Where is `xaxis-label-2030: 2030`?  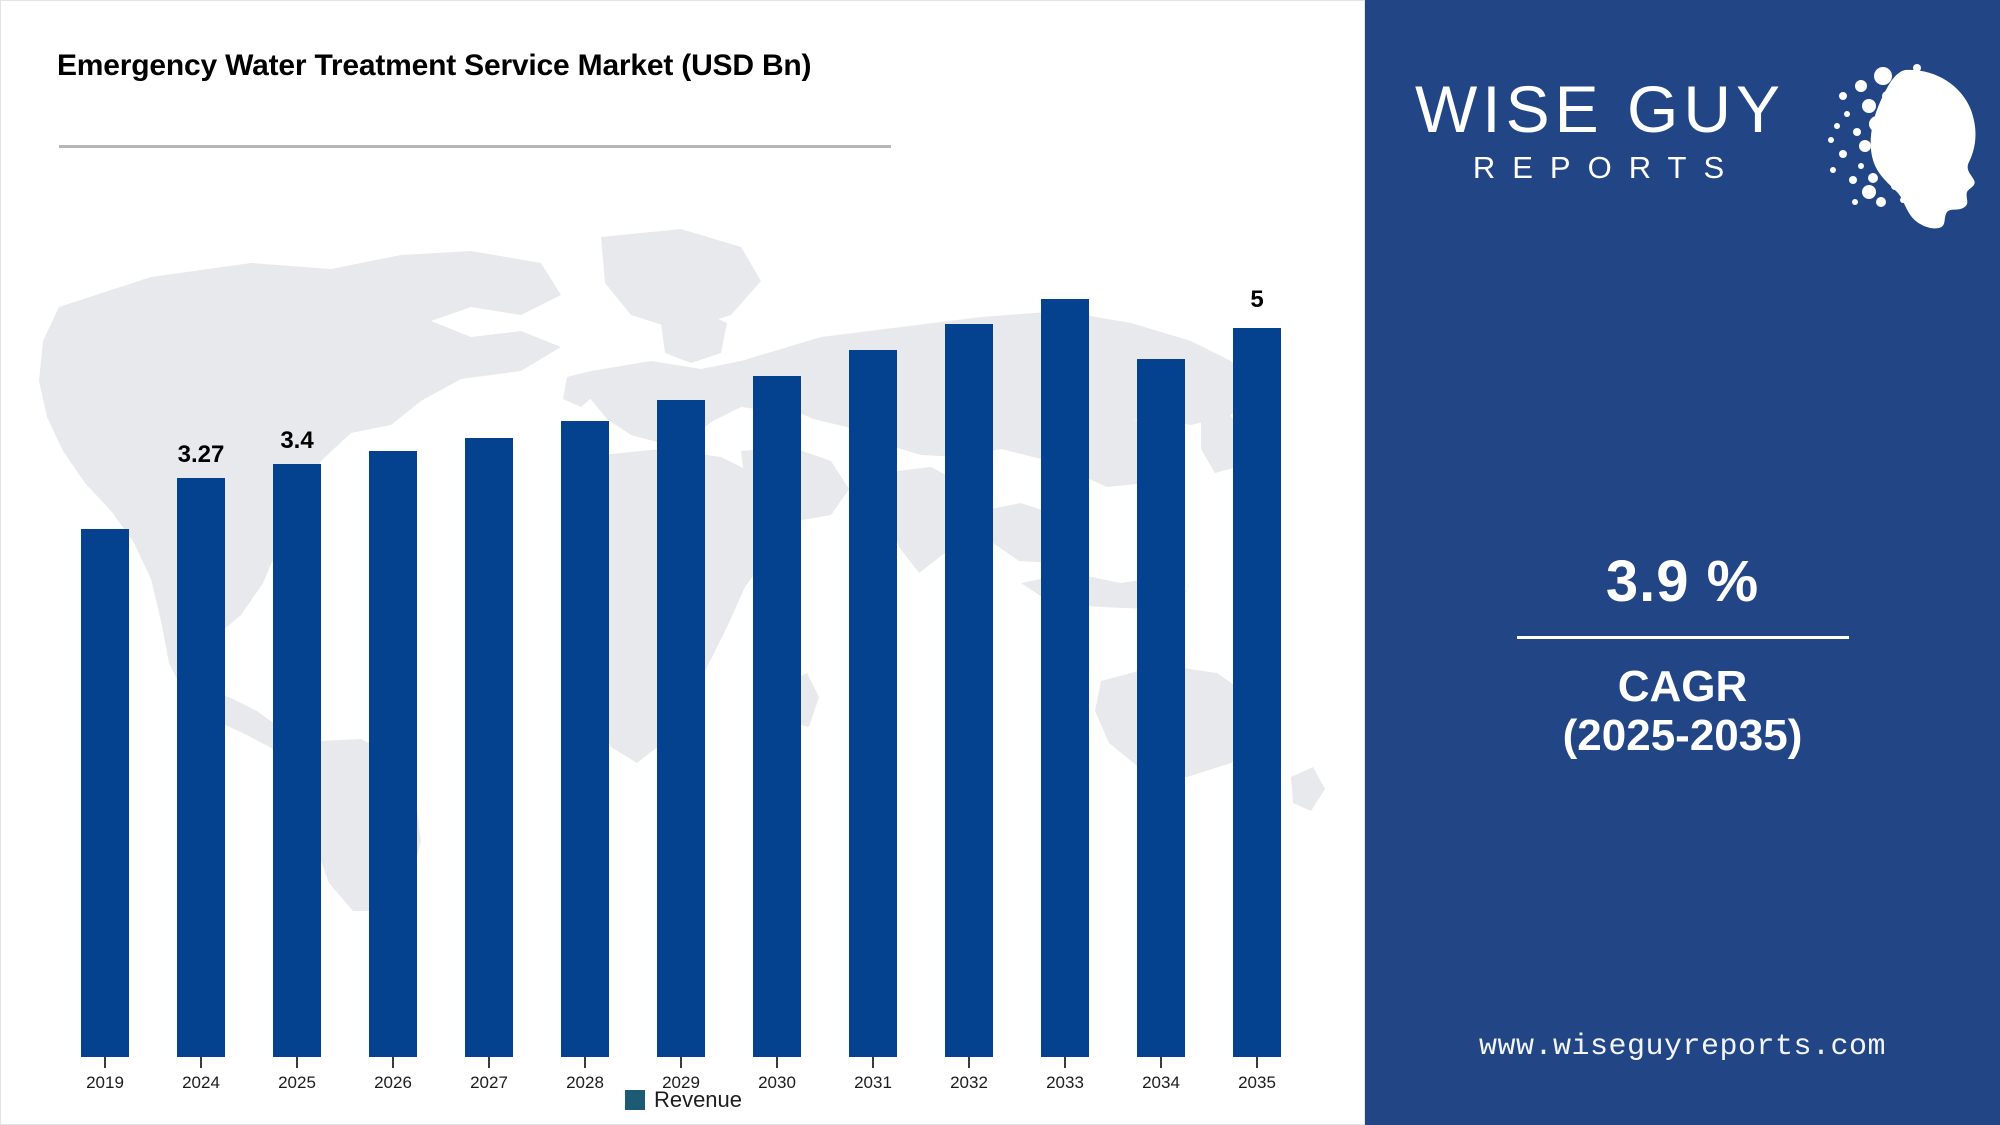
xaxis-label-2030: 2030 is located at coordinates (777, 1082).